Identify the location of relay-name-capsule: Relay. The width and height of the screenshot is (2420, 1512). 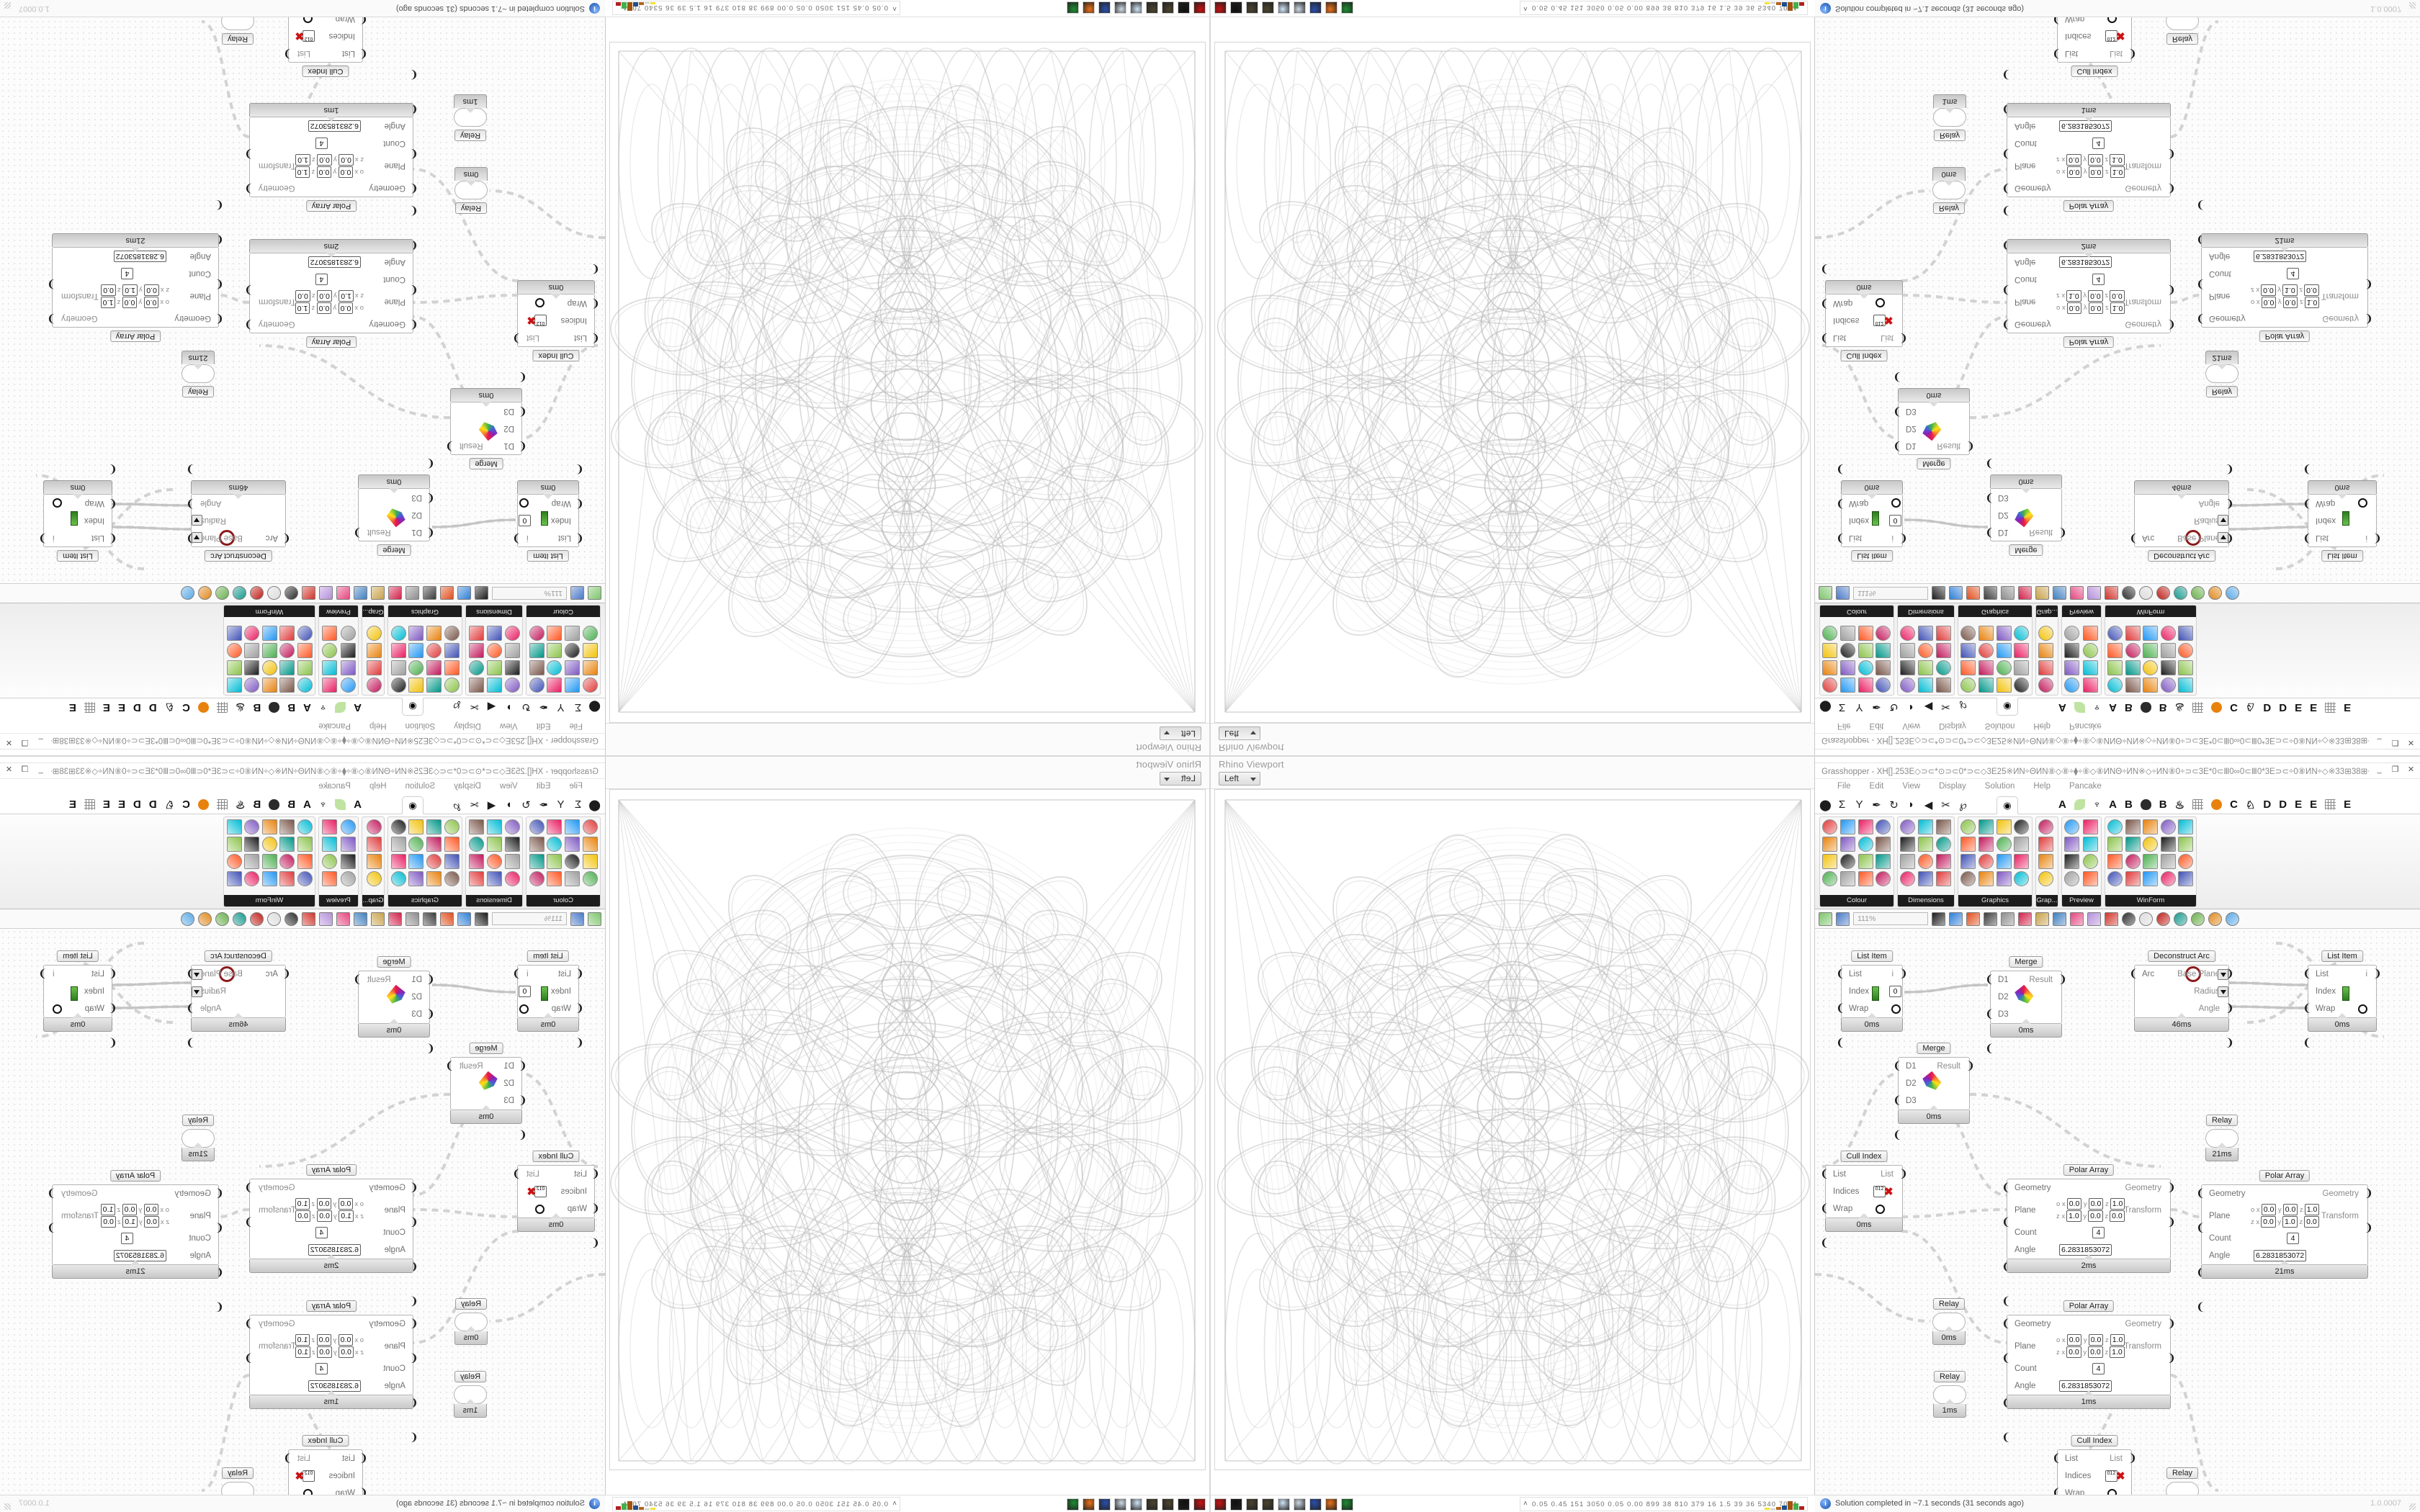
(198, 391).